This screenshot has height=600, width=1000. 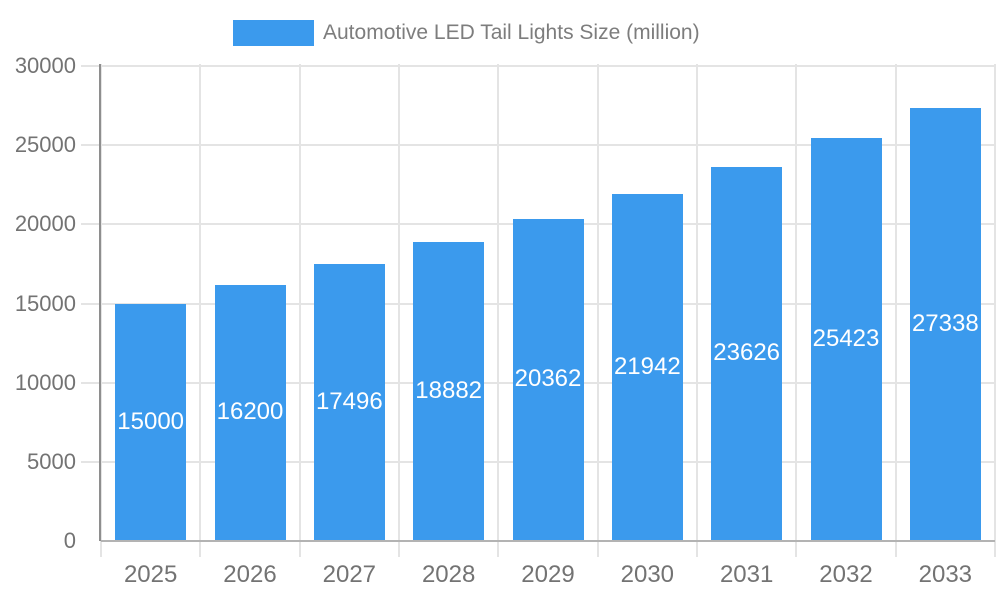 I want to click on bar: 27338, so click(x=945, y=324).